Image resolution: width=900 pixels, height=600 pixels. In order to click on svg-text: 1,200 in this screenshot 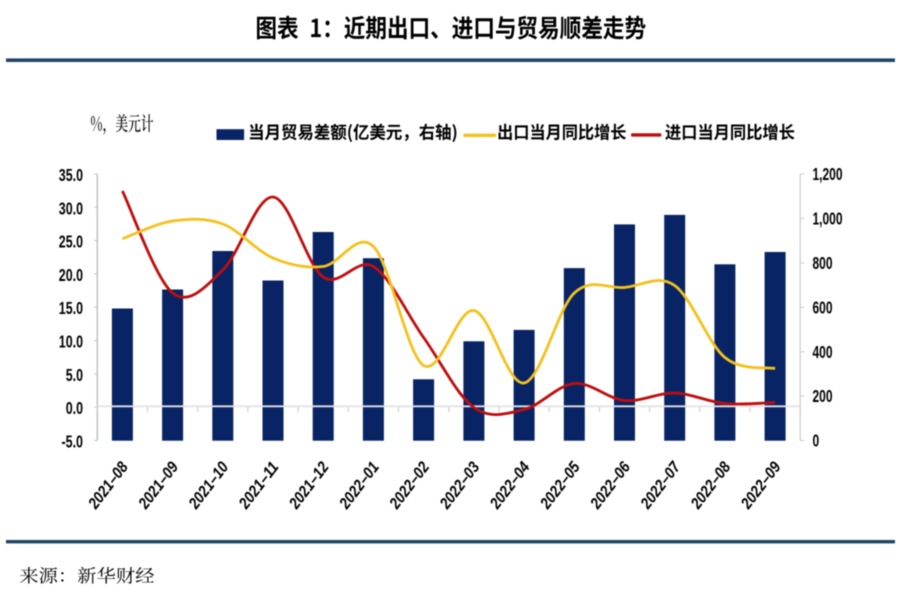, I will do `click(828, 174)`.